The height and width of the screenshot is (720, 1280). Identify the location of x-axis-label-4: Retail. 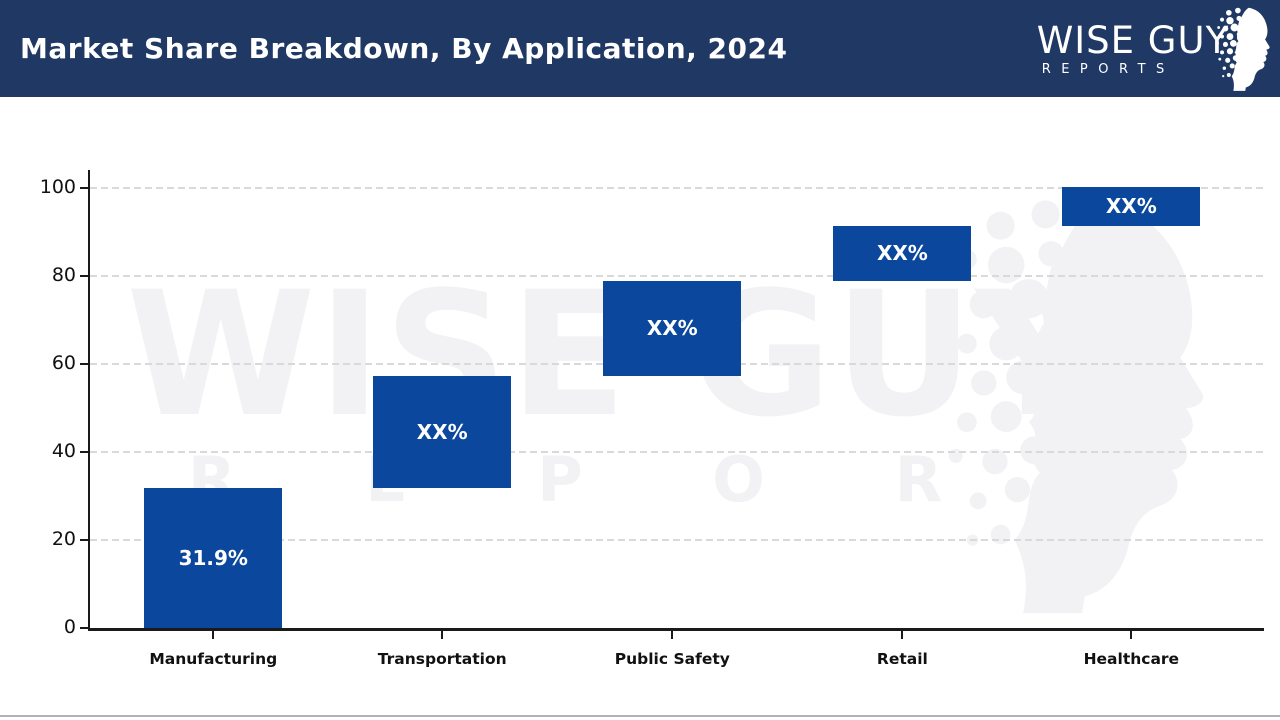
(902, 659).